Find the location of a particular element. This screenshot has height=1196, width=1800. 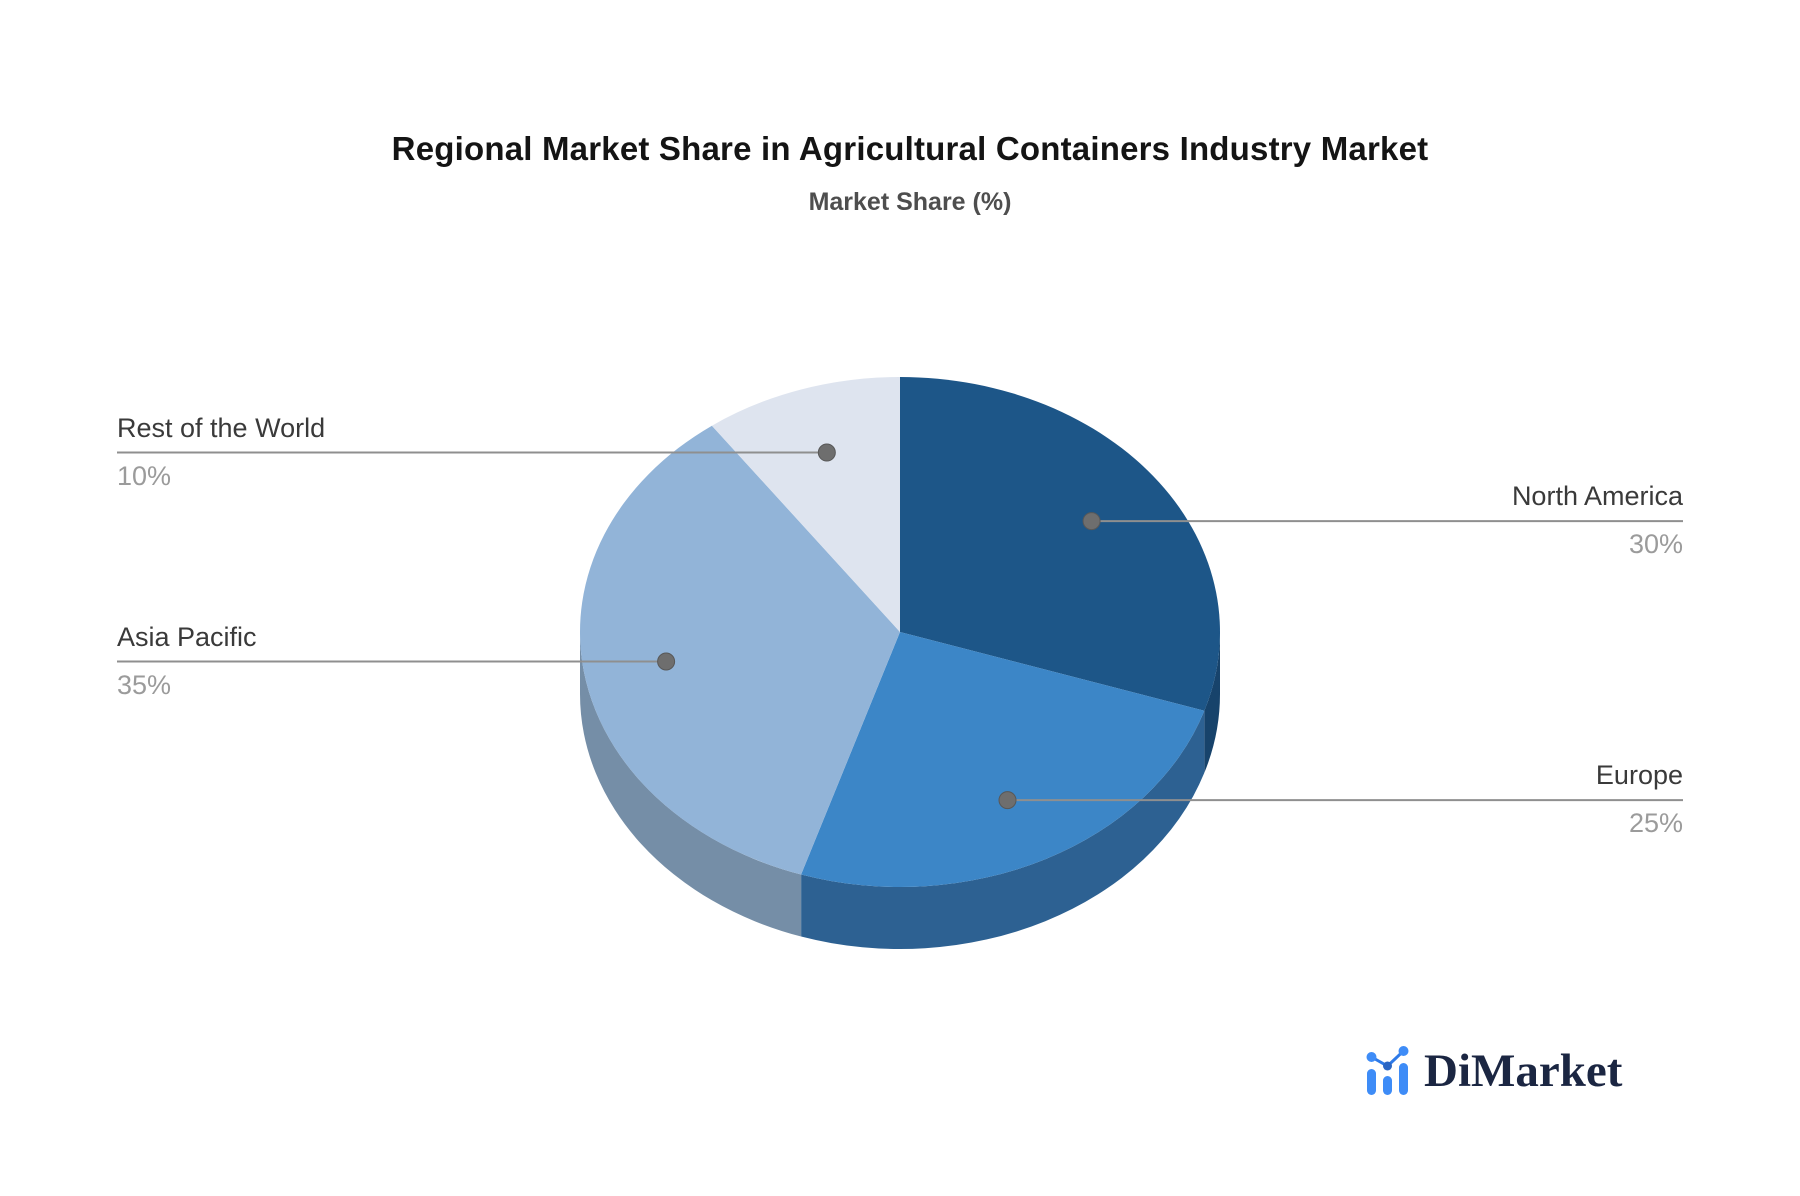

leader-dot-north-america is located at coordinates (1091, 521).